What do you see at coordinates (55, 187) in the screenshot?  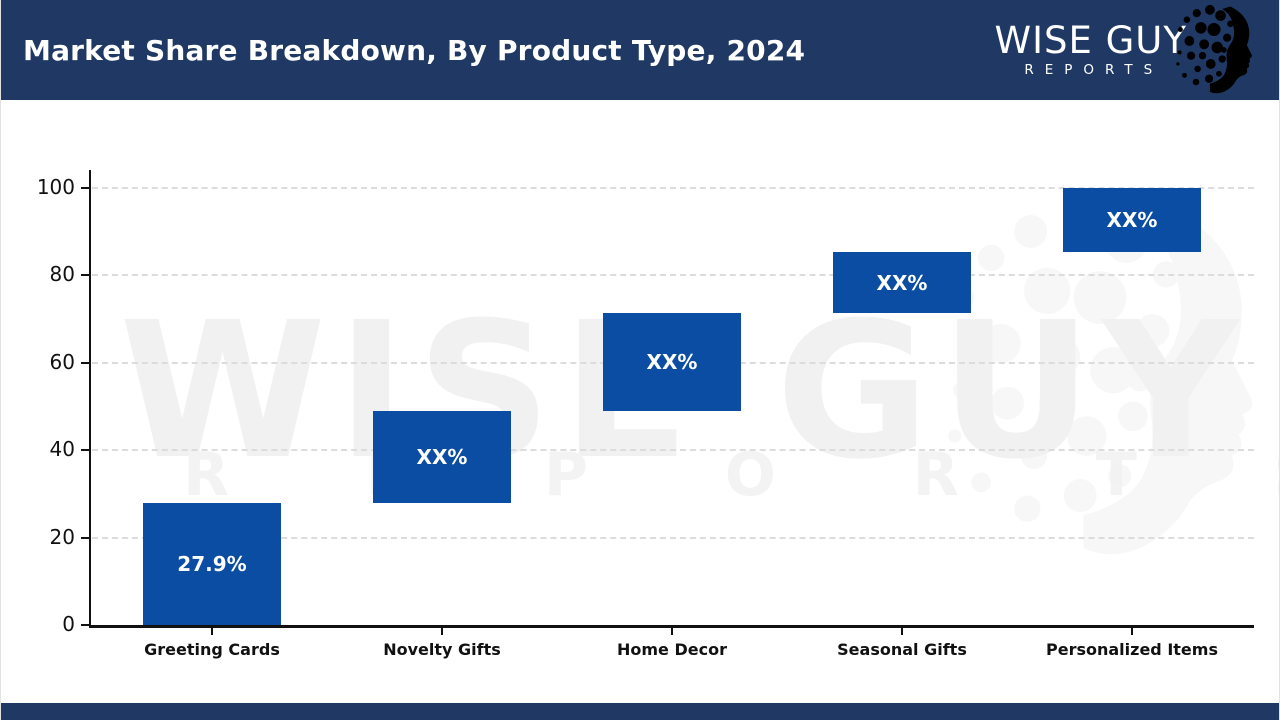 I see `y-tick-label: 100` at bounding box center [55, 187].